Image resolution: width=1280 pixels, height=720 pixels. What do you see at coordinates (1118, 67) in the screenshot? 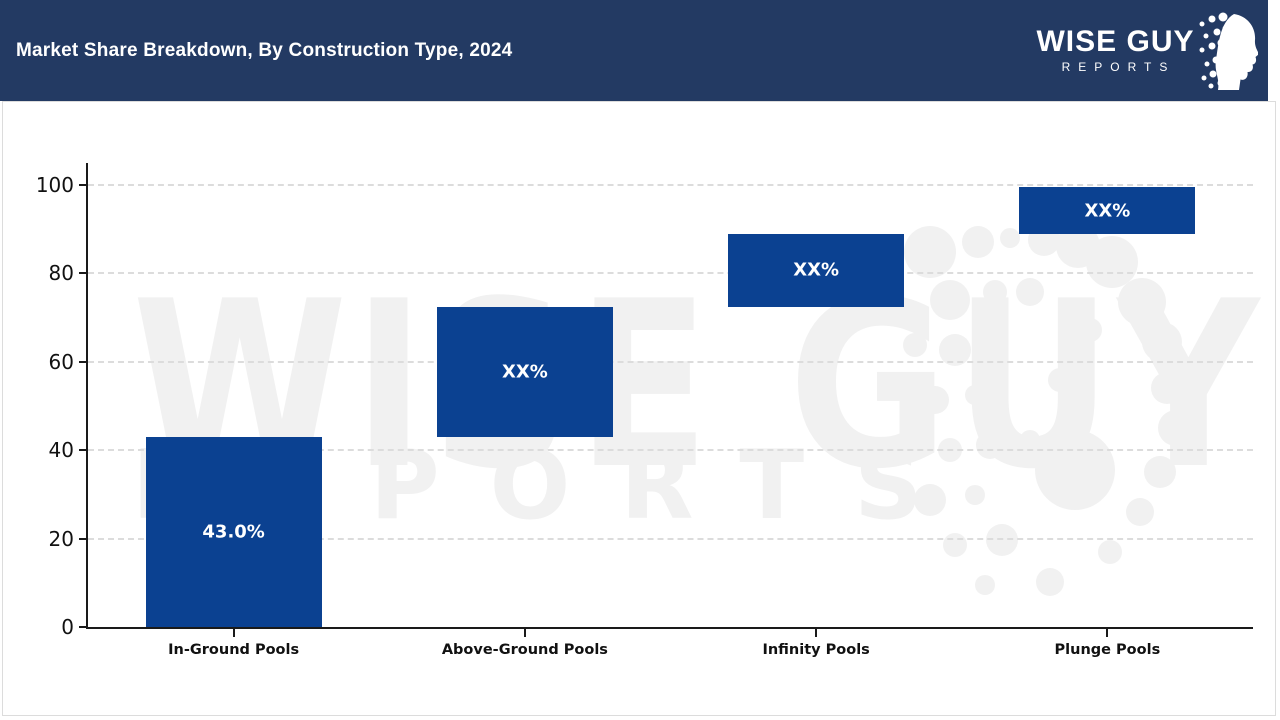
I see `logo-reports-text: REPORTS` at bounding box center [1118, 67].